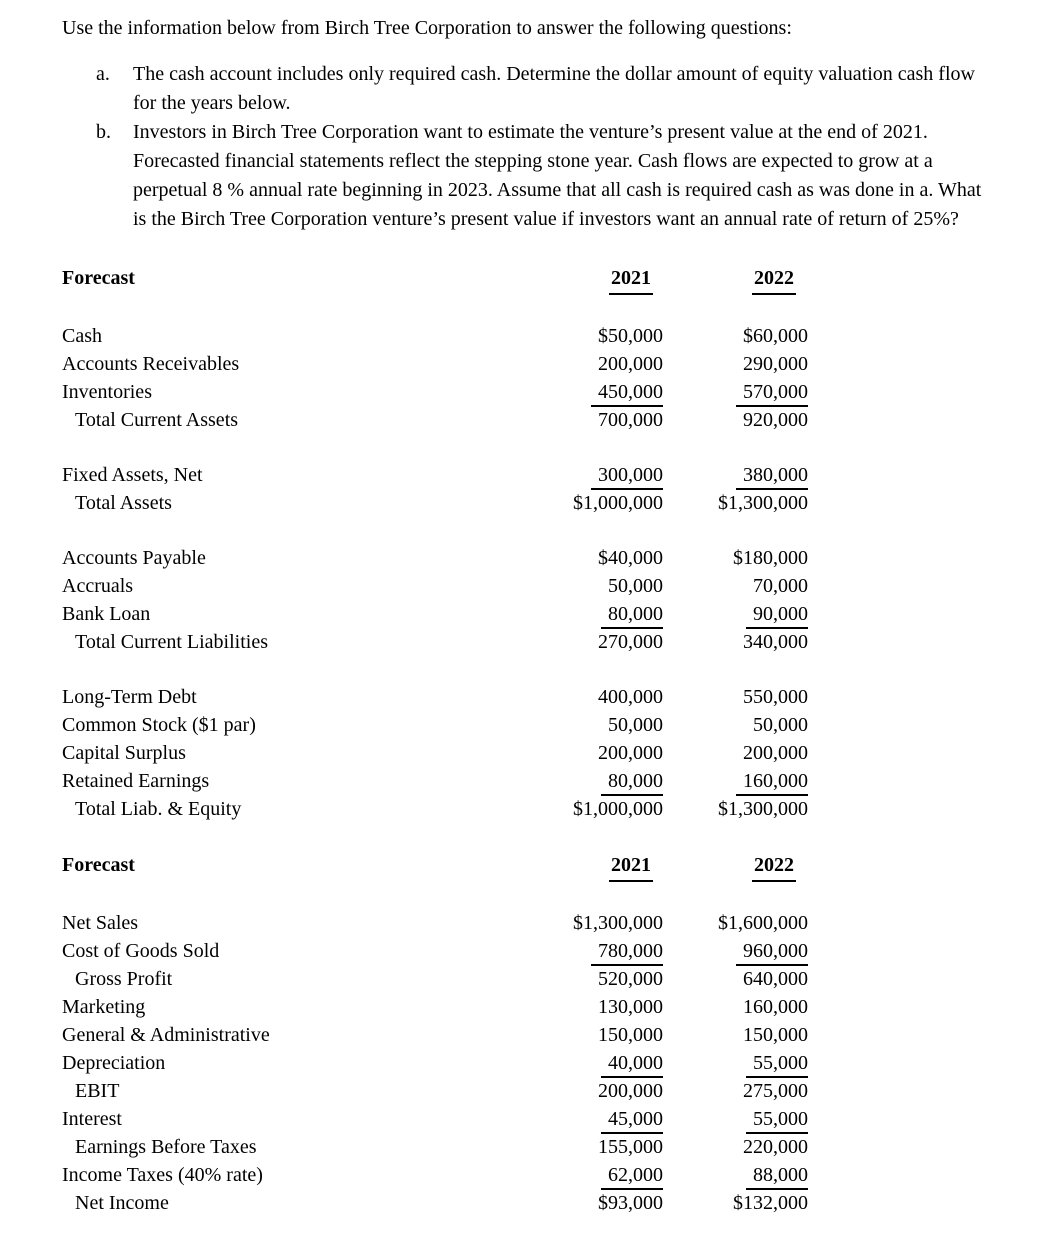 The image size is (1044, 1254). Describe the element at coordinates (775, 336) in the screenshot. I see `value-2022: $60,000` at that location.